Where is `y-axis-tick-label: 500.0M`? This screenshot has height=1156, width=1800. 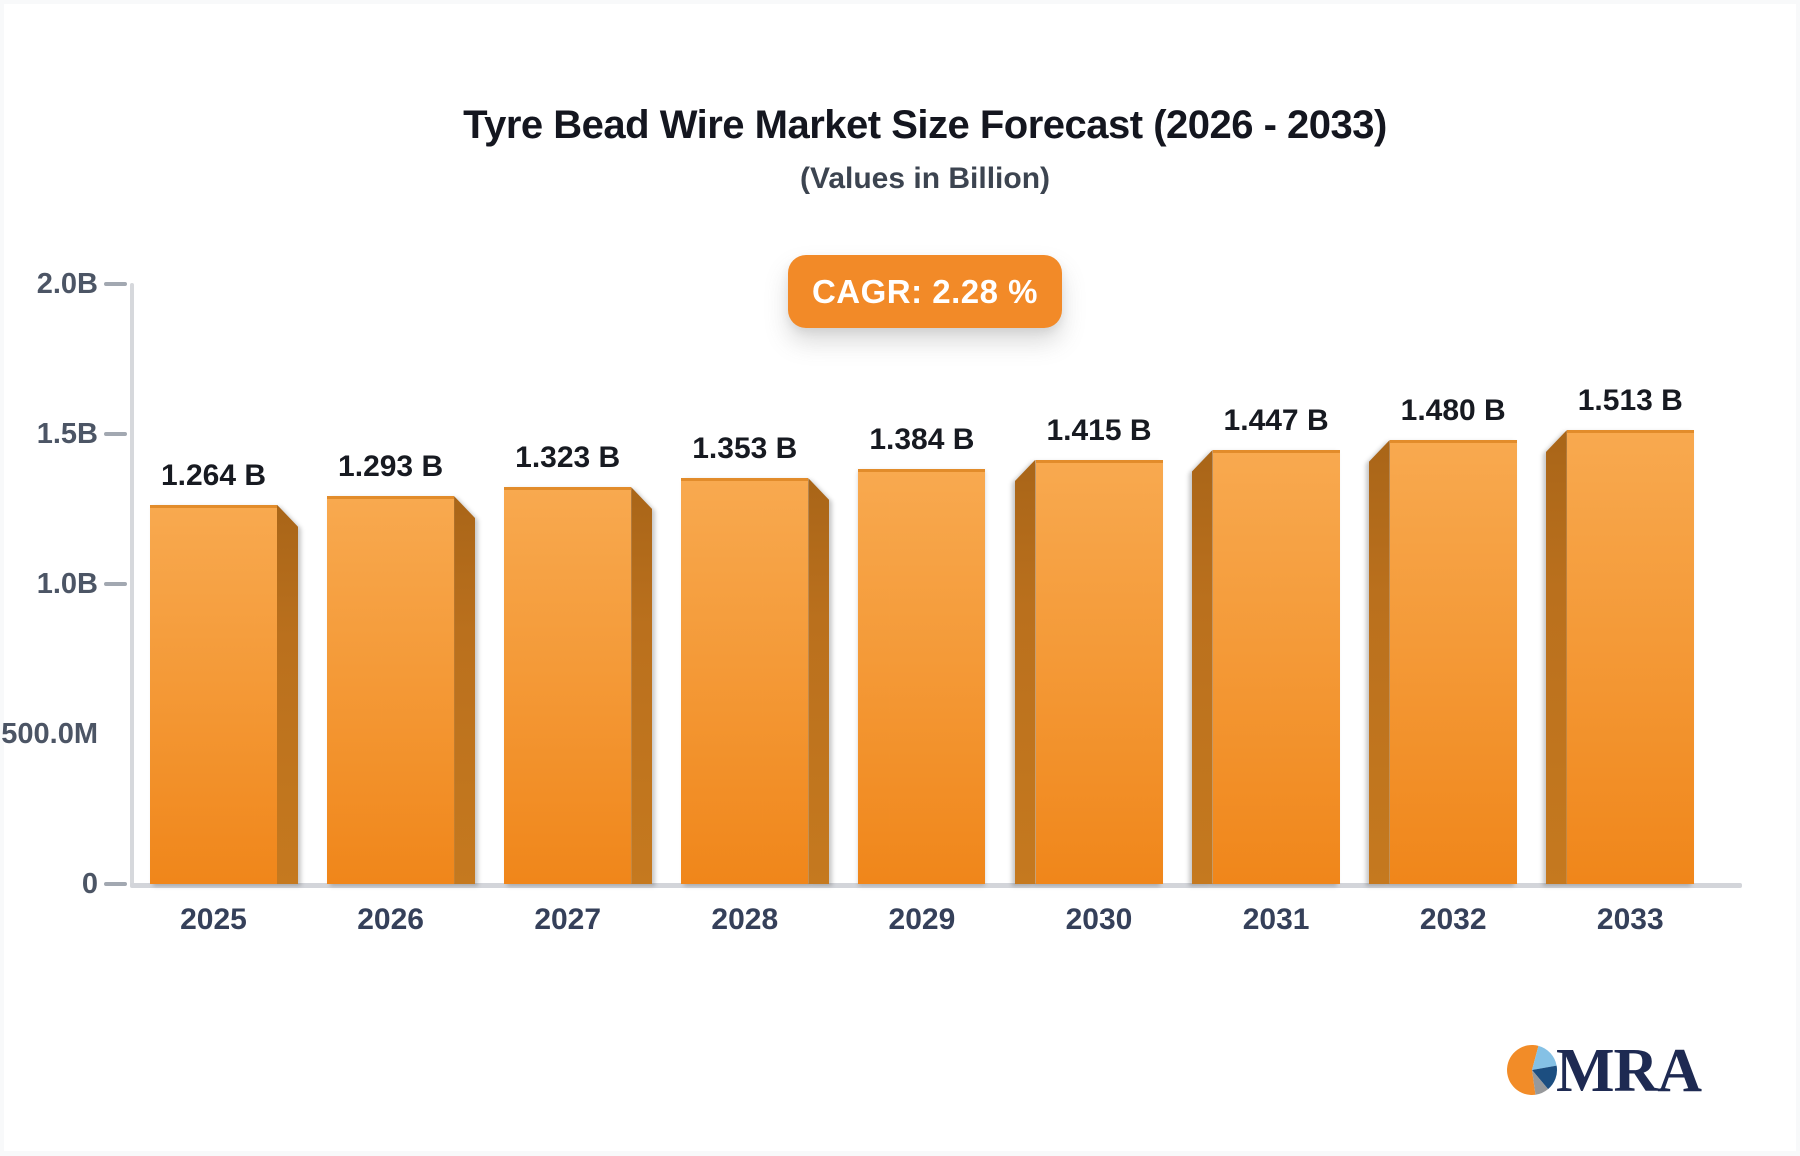
y-axis-tick-label: 500.0M is located at coordinates (49, 734).